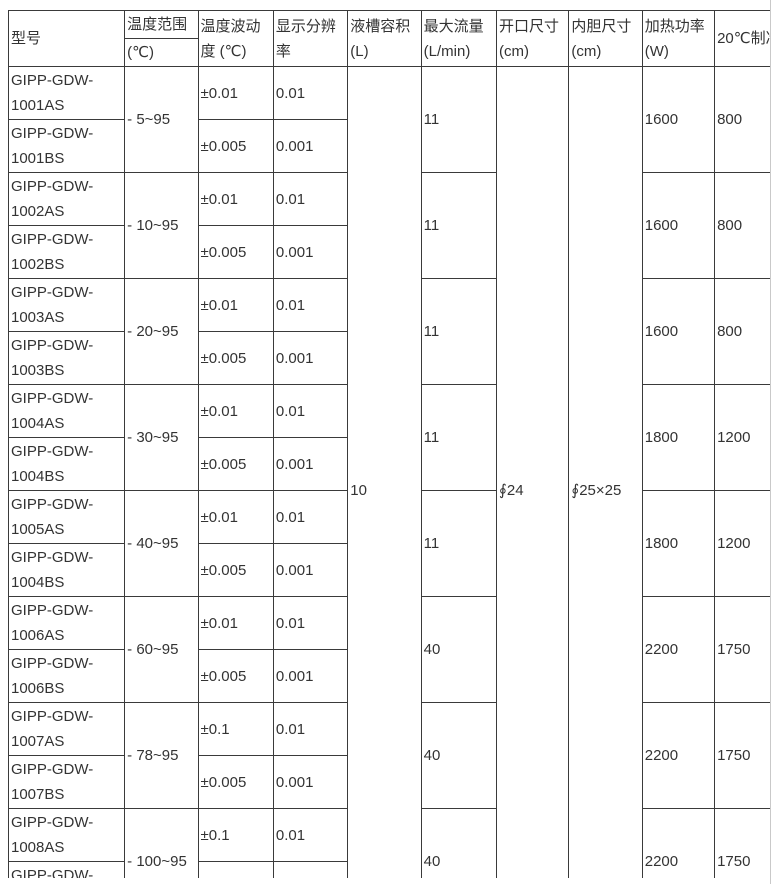 This screenshot has height=884, width=774. I want to click on model-cell: GIPP-GDW-1002AS, so click(67, 199).